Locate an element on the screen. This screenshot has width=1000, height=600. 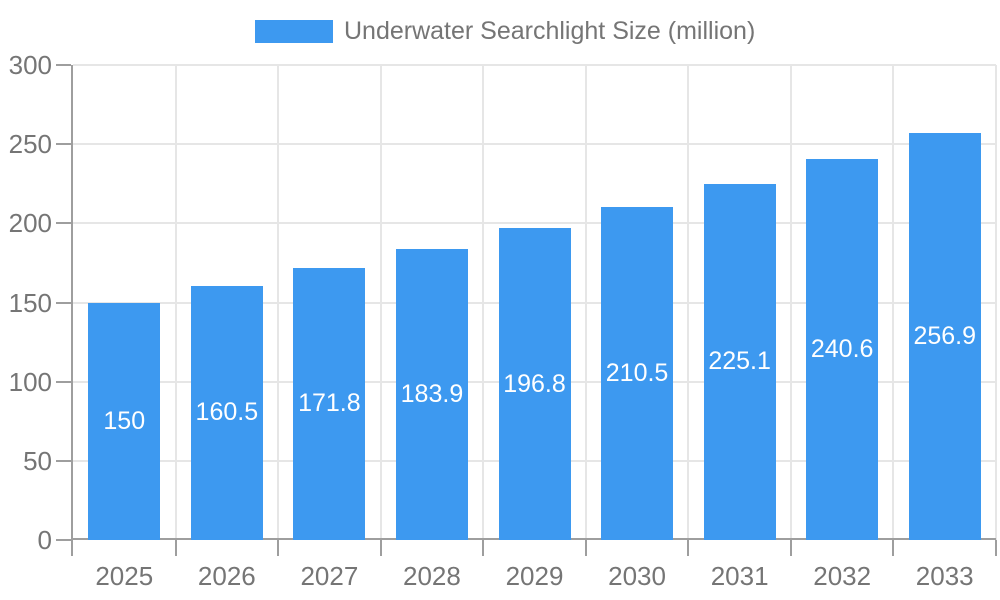
y-axis-tick-label: 100 is located at coordinates (30, 381).